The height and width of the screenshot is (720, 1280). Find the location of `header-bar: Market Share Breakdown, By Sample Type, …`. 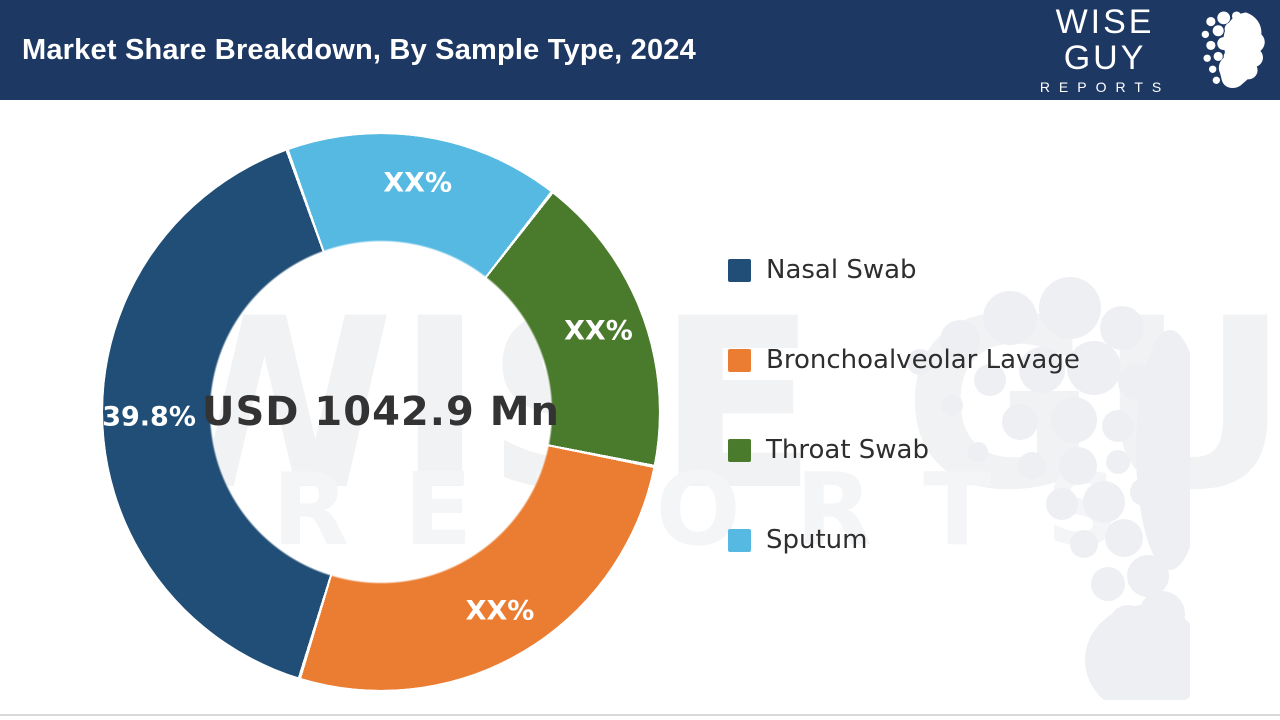

header-bar: Market Share Breakdown, By Sample Type, … is located at coordinates (640, 50).